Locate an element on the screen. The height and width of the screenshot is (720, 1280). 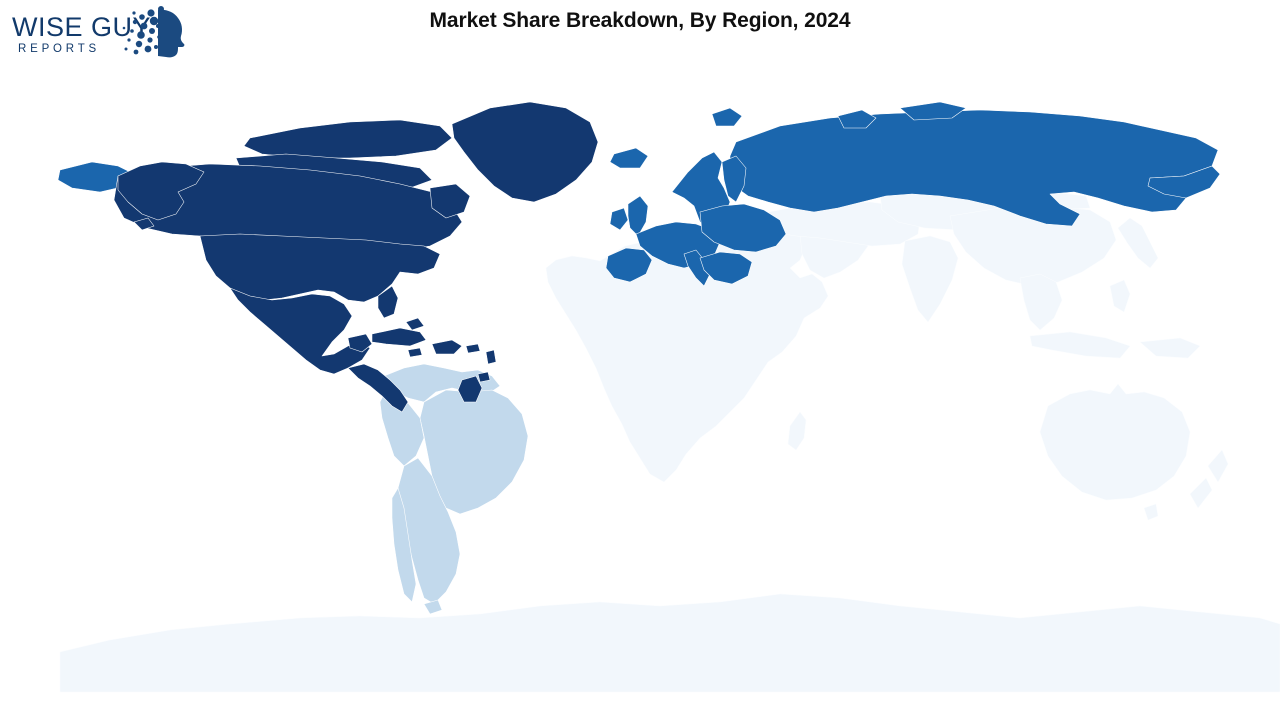
page-title: Market Share Breakdown, By Region, 2024 is located at coordinates (640, 20).